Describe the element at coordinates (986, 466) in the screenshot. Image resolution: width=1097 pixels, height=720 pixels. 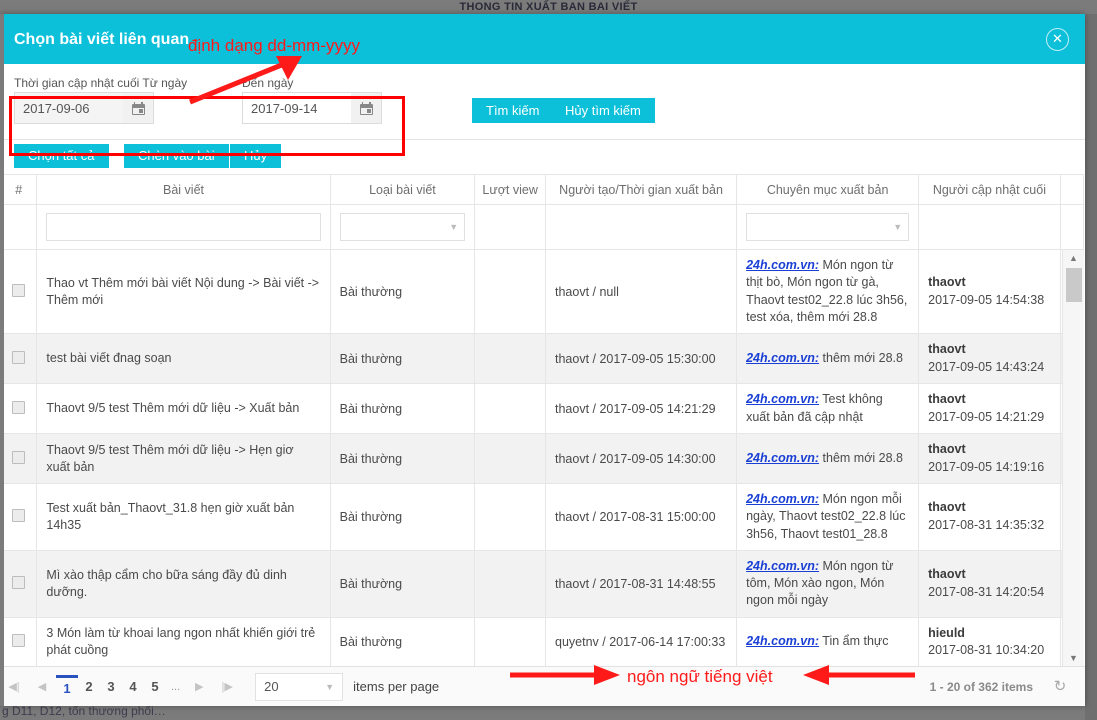
I see `updater-time: 2017-09-05 14:19:16` at that location.